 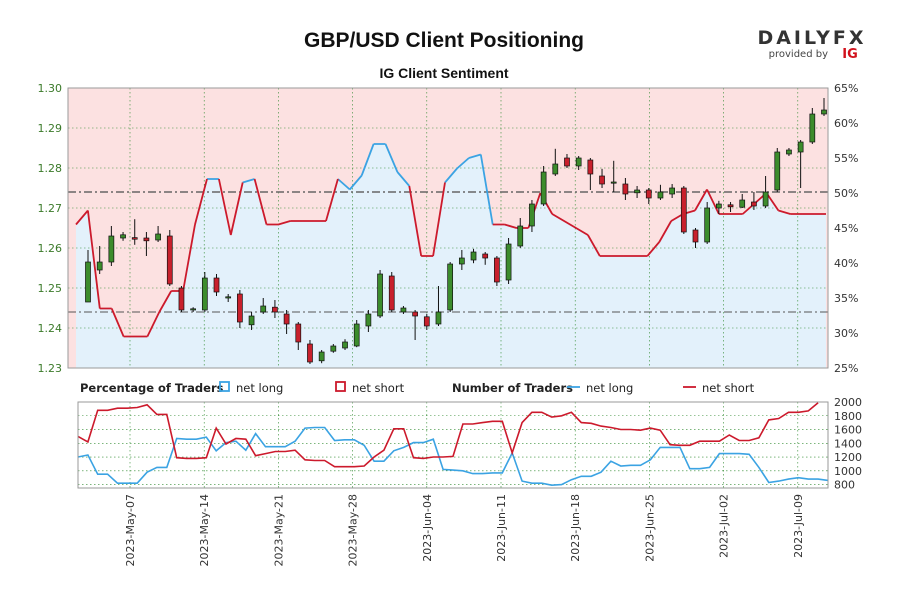 What do you see at coordinates (453, 456) in the screenshot?
I see `net-long-count-line` at bounding box center [453, 456].